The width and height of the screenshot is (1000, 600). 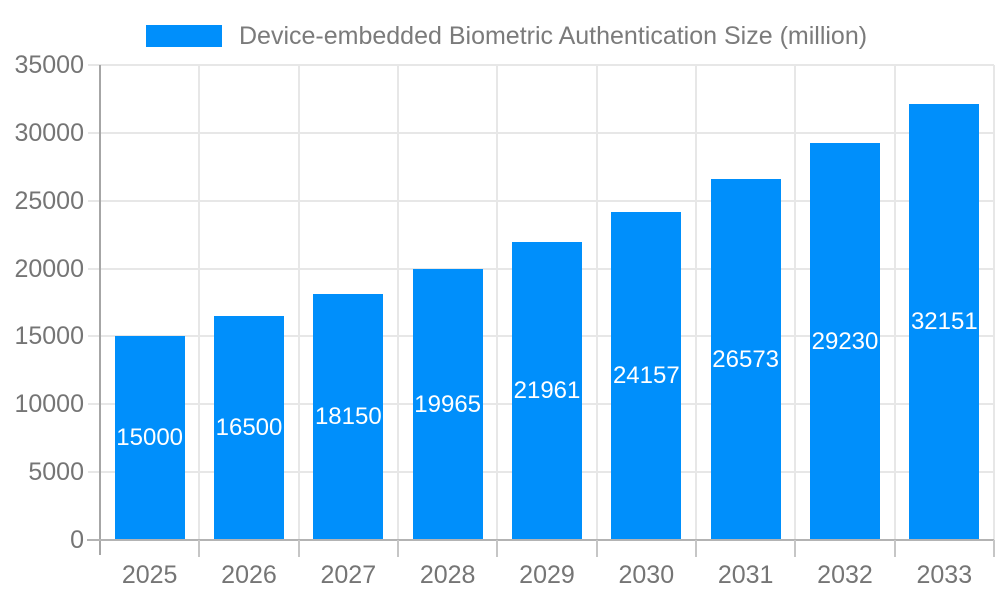 I want to click on y-tick-label: 35000, so click(x=49, y=65).